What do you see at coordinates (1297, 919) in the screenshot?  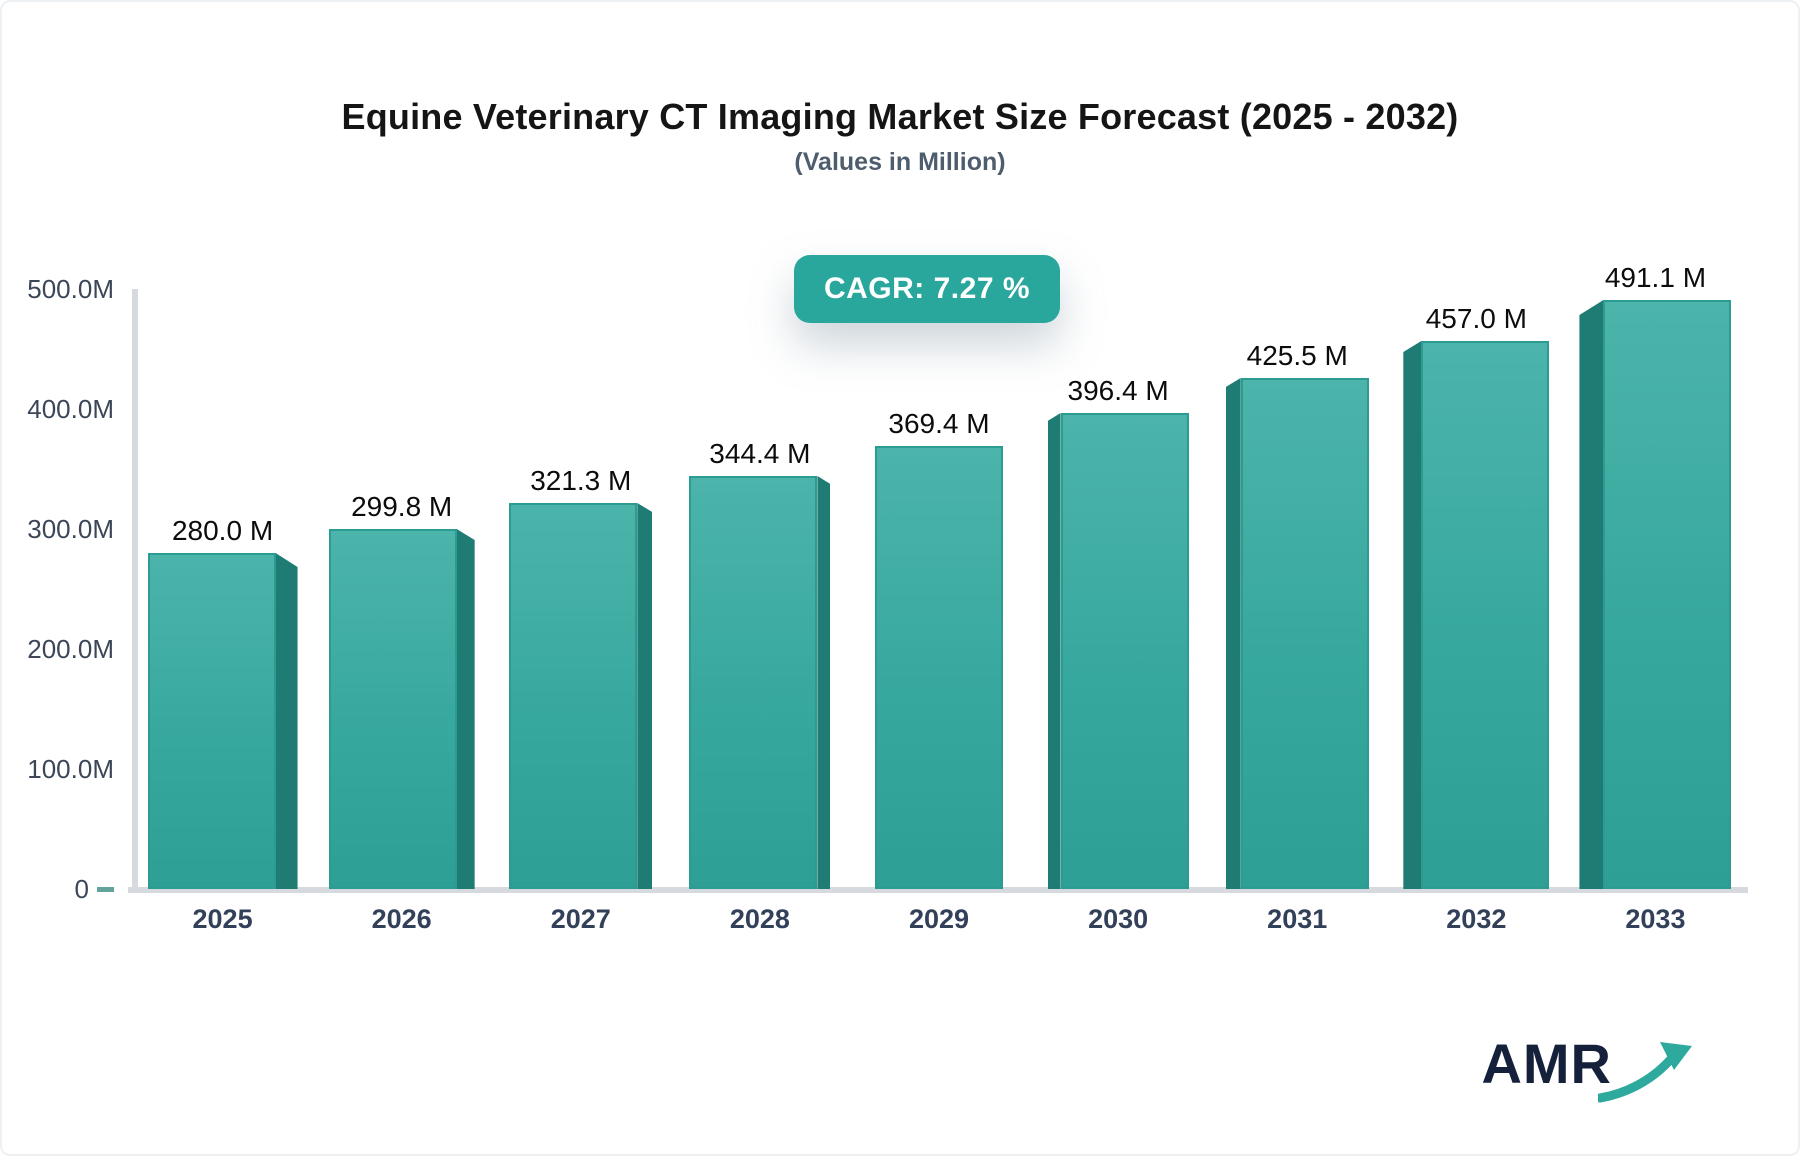 I see `x-axis-label-2031: 2031` at bounding box center [1297, 919].